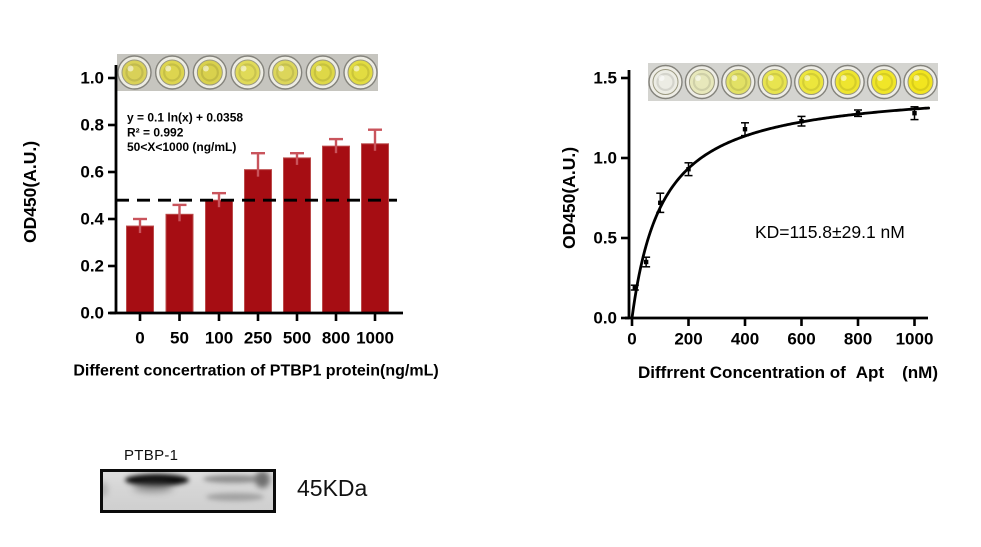  Describe the element at coordinates (297, 338) in the screenshot. I see `x-tick-label: 500` at that location.